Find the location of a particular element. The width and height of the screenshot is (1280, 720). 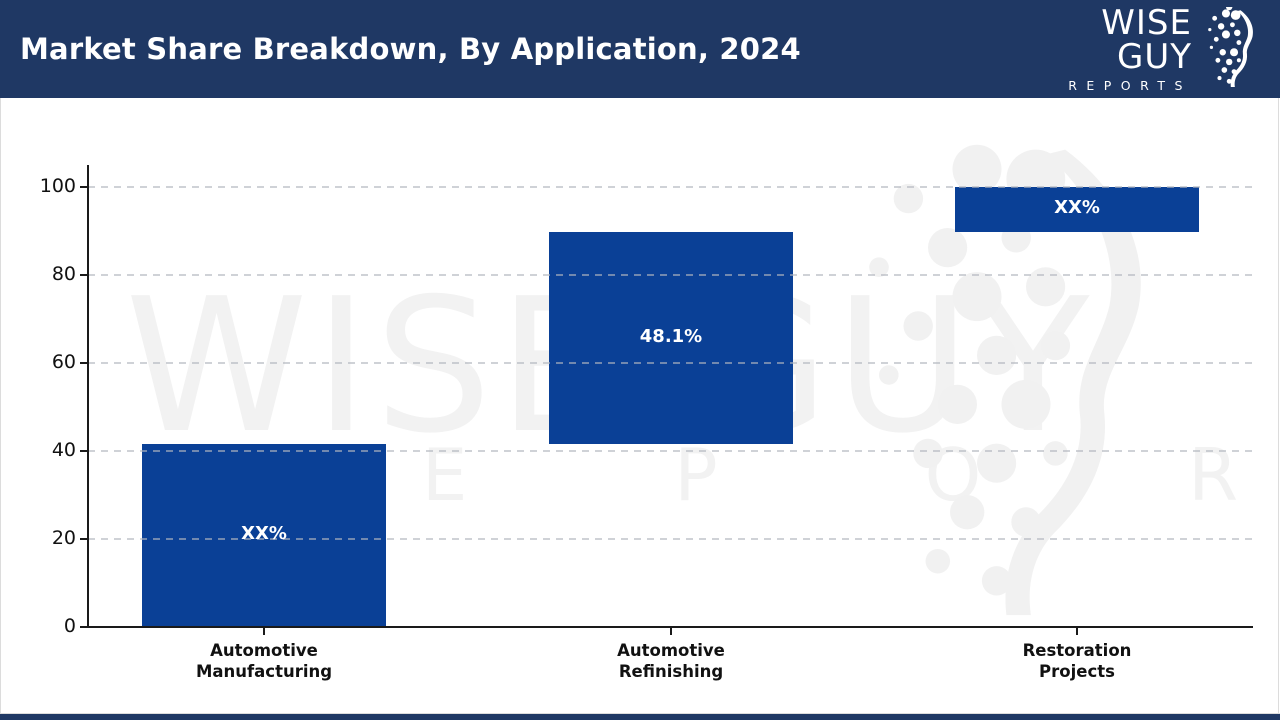

y-tick-label-80: 80 is located at coordinates (63, 273).